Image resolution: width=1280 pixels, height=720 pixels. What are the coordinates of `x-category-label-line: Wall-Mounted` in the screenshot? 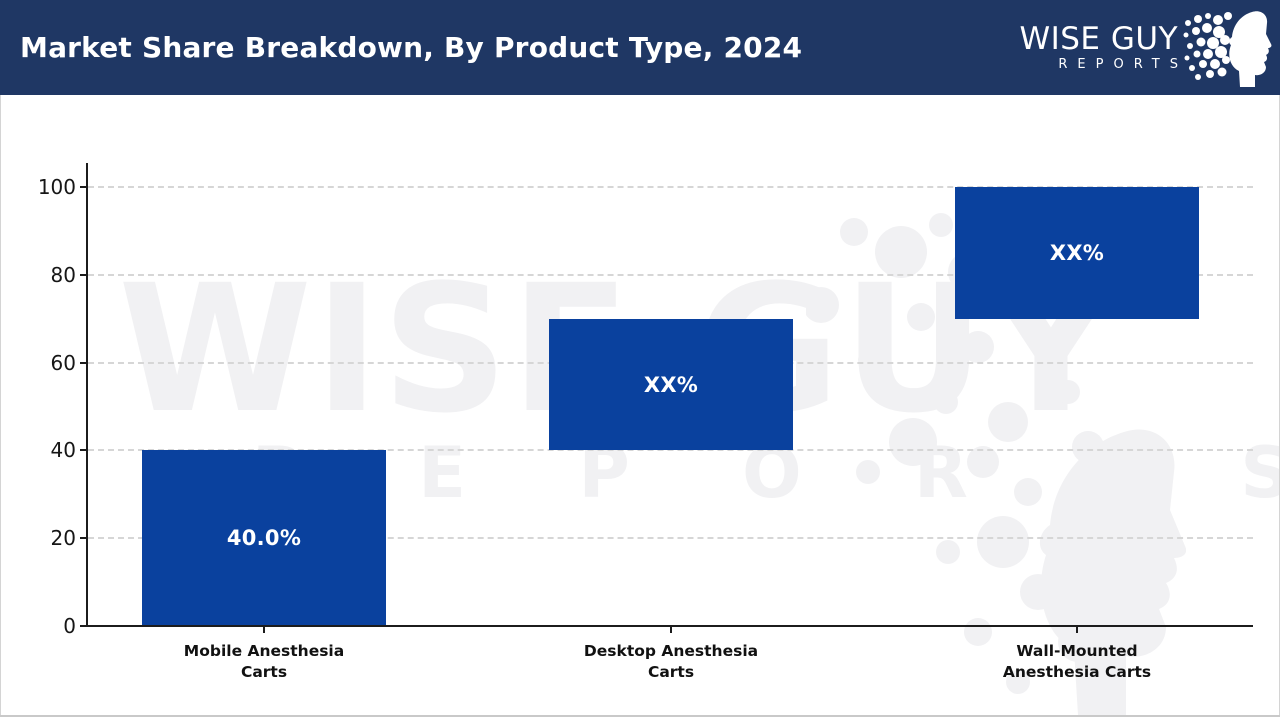 It's located at (1077, 651).